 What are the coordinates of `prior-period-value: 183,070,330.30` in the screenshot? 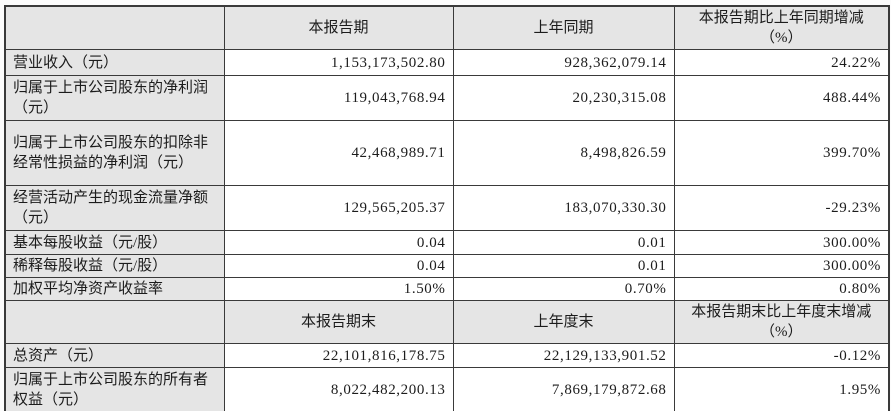 It's located at (563, 208).